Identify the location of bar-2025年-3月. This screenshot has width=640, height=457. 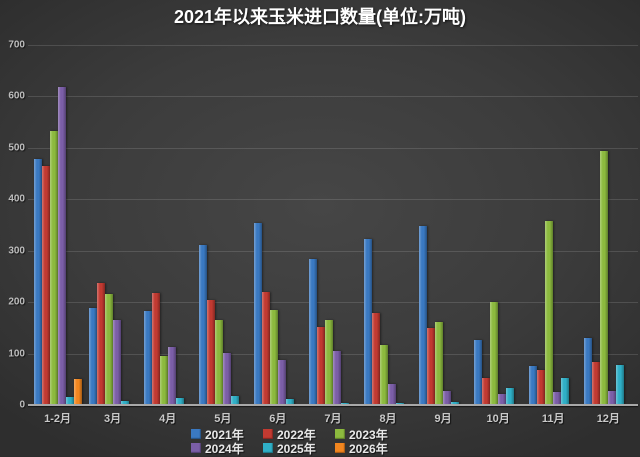
(124, 402).